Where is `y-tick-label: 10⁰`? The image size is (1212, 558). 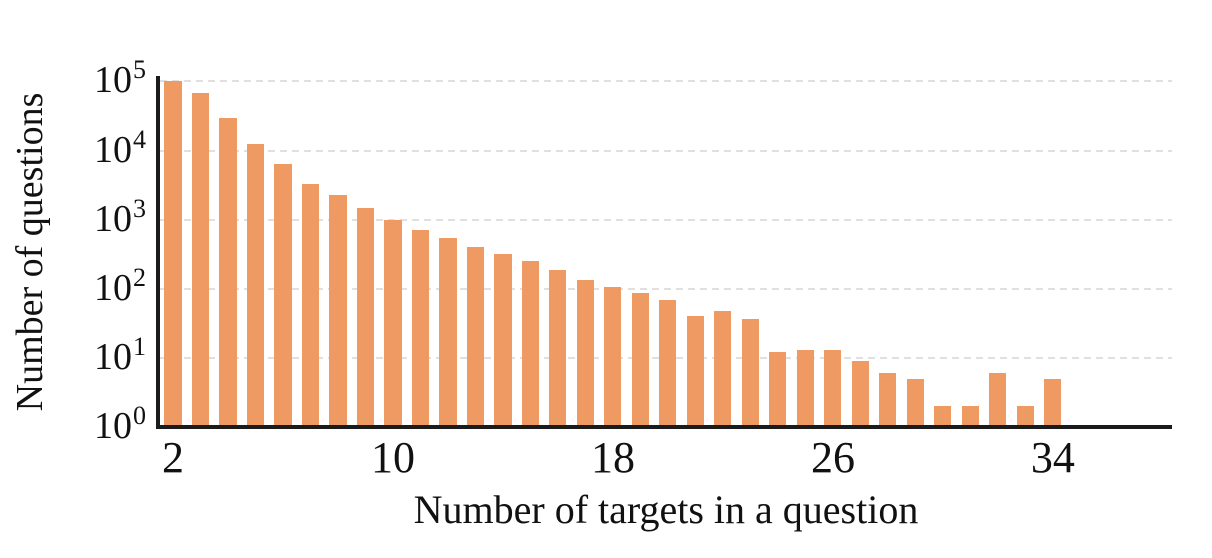 y-tick-label: 10⁰ is located at coordinates (120, 424).